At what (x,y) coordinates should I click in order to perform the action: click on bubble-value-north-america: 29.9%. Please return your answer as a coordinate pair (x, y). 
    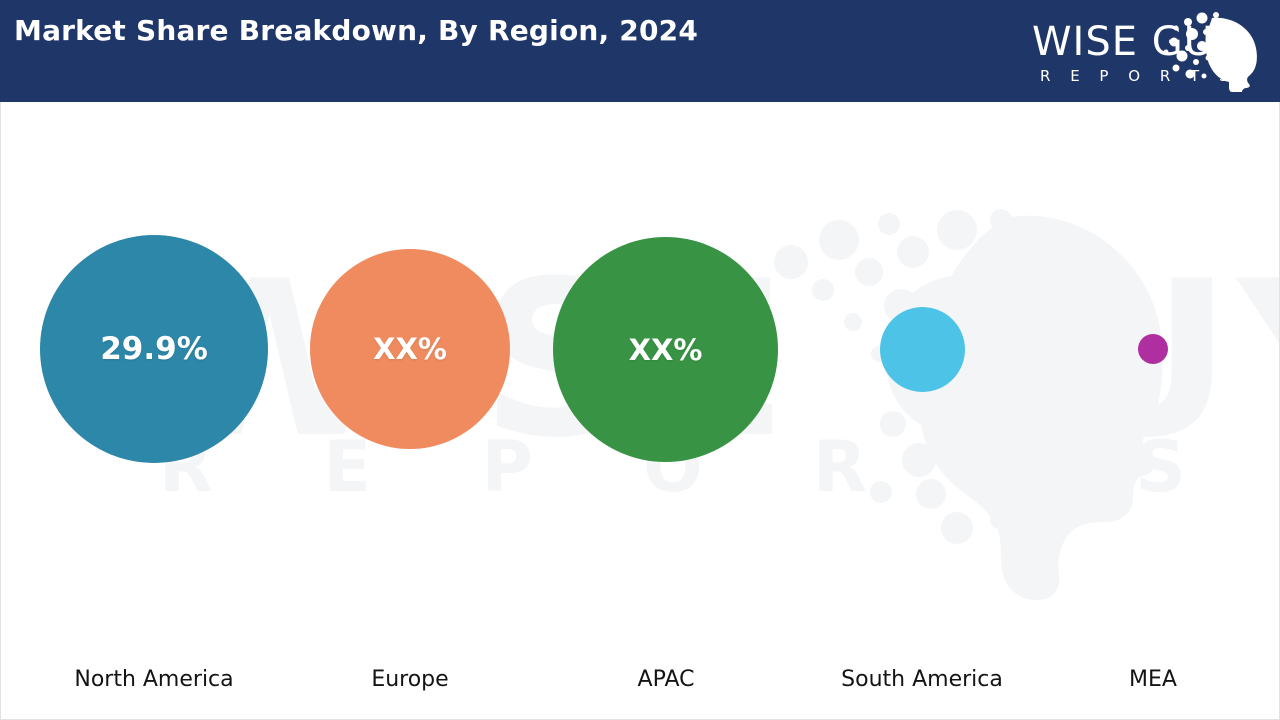
    Looking at the image, I should click on (154, 349).